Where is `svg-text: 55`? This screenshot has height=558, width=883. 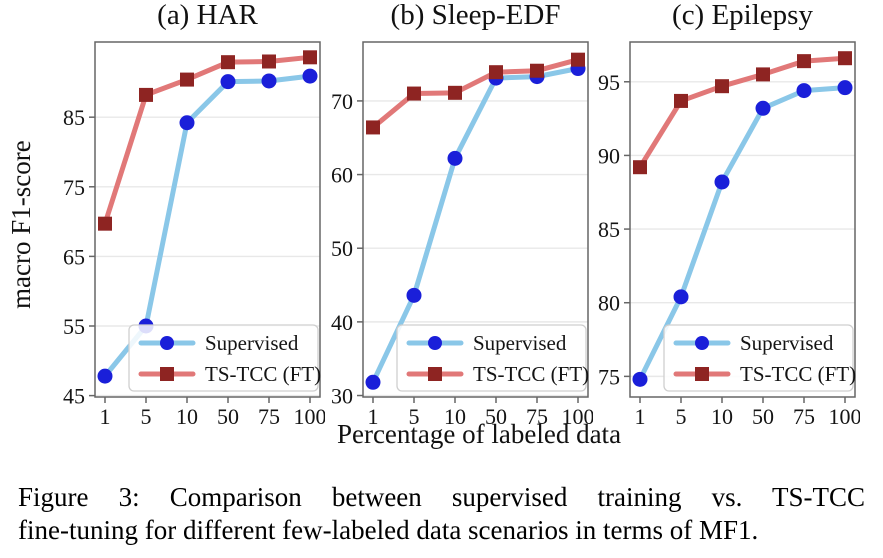 svg-text: 55 is located at coordinates (74, 326).